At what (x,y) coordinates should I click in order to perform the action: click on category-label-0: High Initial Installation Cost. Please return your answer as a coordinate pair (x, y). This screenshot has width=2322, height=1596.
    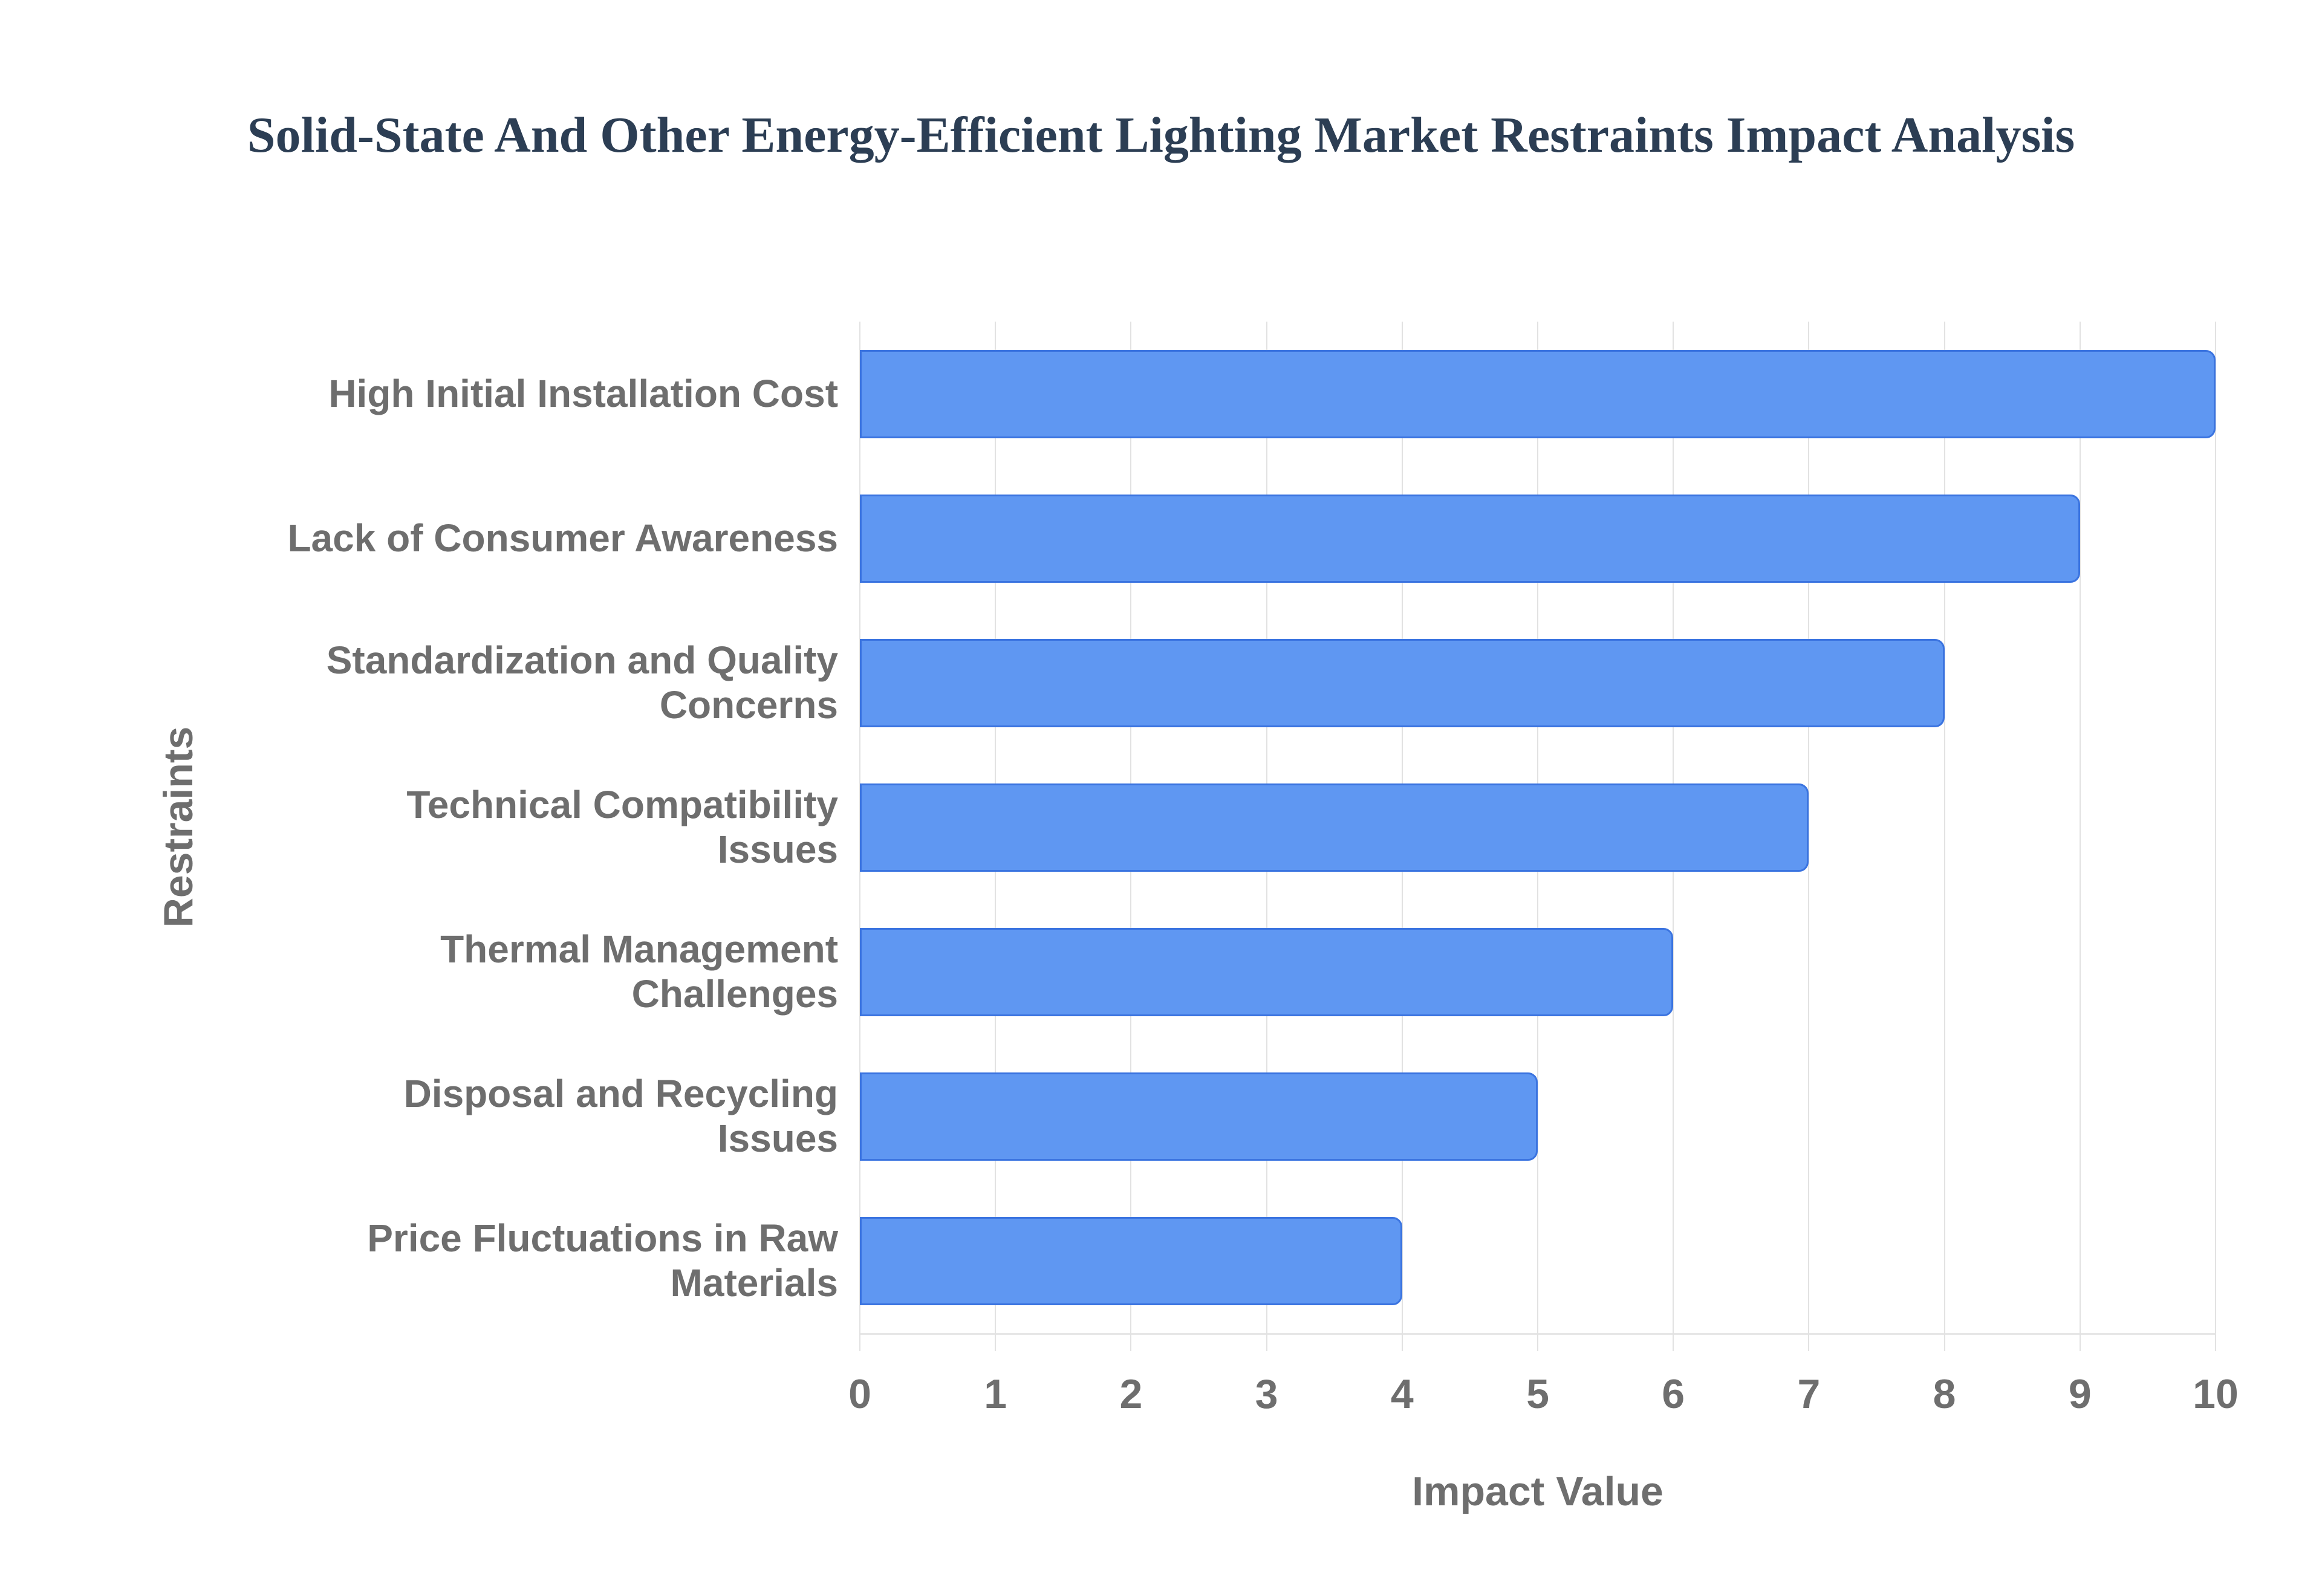
    Looking at the image, I should click on (583, 393).